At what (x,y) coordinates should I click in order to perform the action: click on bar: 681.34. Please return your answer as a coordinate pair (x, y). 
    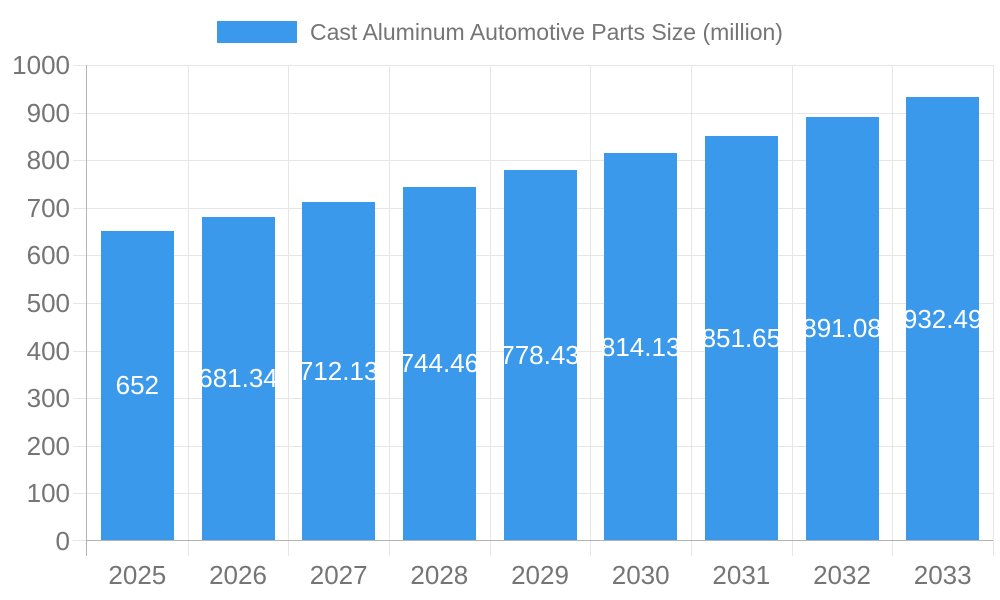
    Looking at the image, I should click on (238, 378).